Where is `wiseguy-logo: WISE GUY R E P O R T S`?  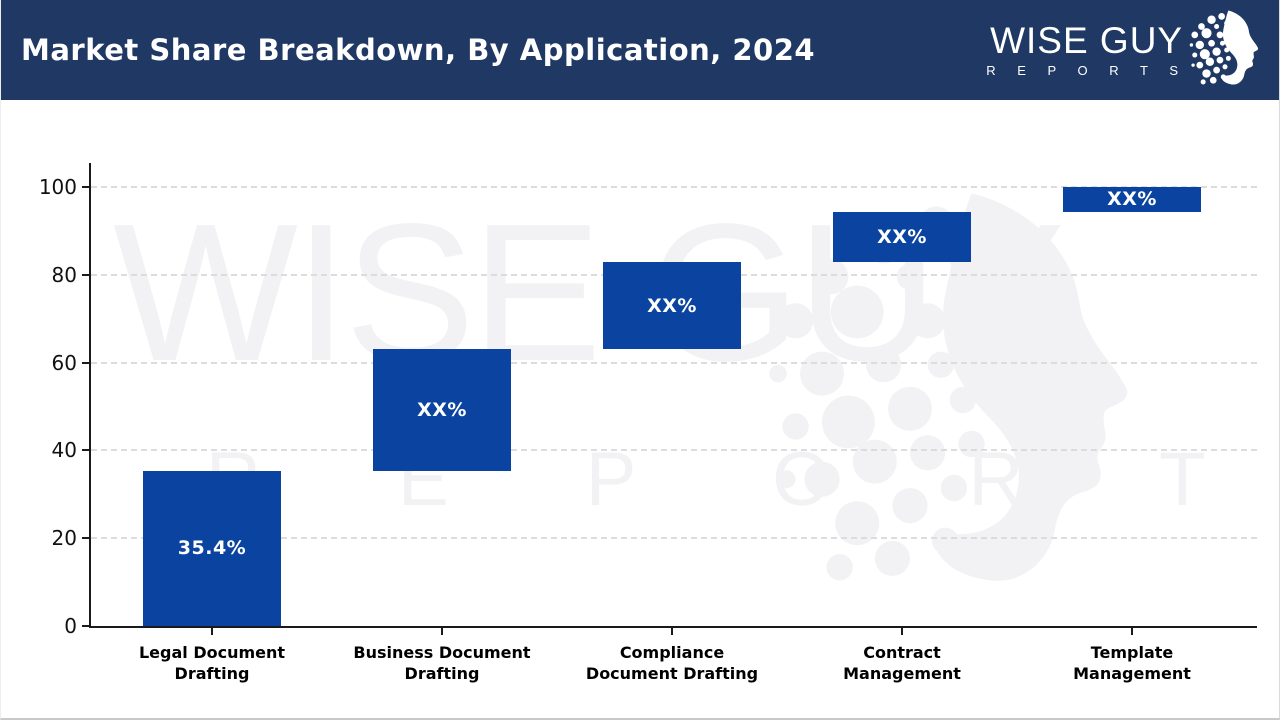
wiseguy-logo: WISE GUY R E P O R T S is located at coordinates (1126, 50).